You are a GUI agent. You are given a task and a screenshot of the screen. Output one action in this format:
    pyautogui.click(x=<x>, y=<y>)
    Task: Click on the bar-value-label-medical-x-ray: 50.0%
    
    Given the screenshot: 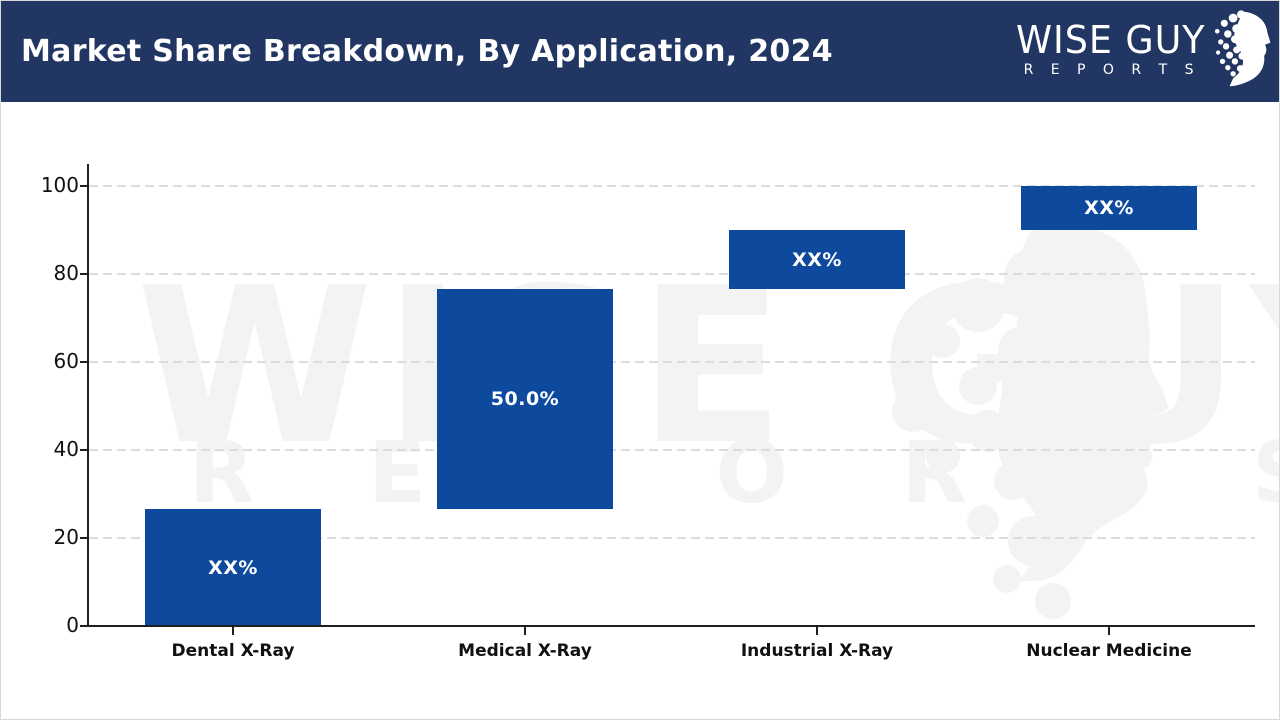 What is the action you would take?
    pyautogui.click(x=525, y=399)
    